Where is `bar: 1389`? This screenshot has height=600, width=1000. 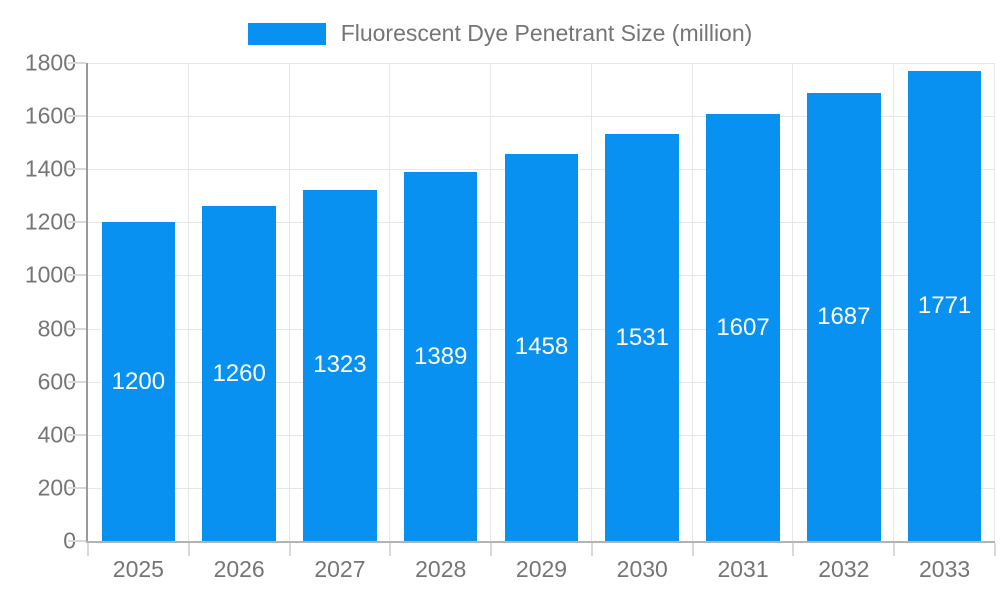
bar: 1389 is located at coordinates (440, 356).